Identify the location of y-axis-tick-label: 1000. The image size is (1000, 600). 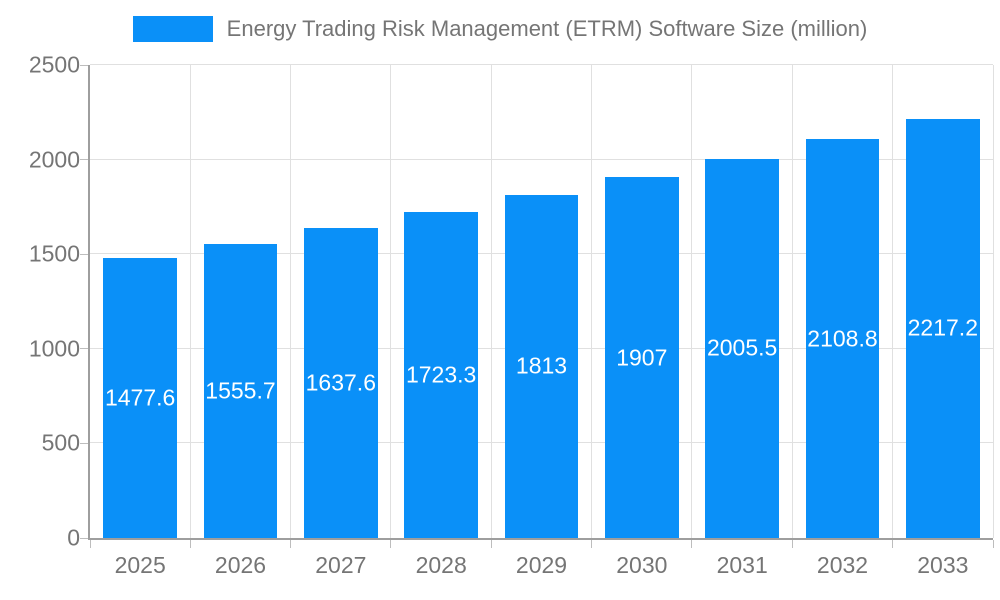
(54, 348).